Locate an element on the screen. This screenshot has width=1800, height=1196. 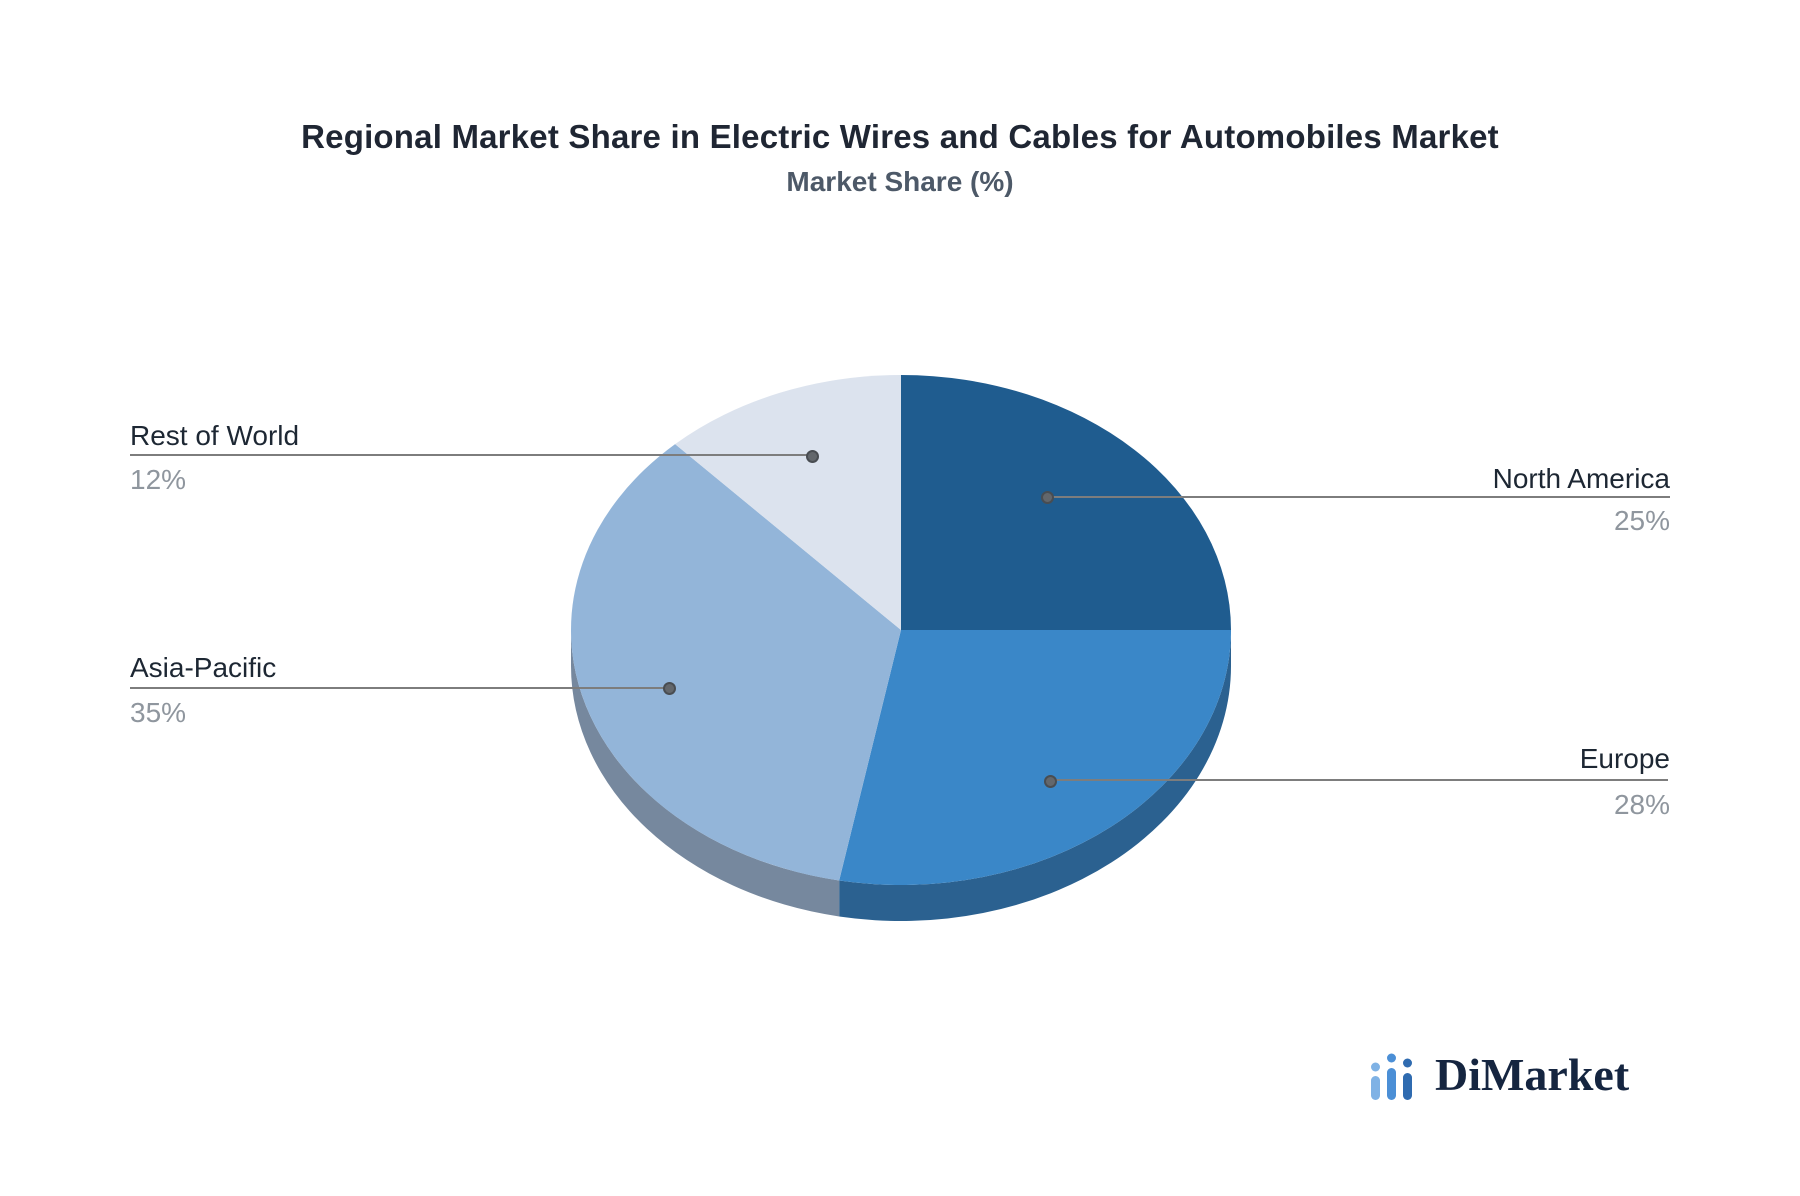
brand-logo: DiMarket is located at coordinates (1496, 1075).